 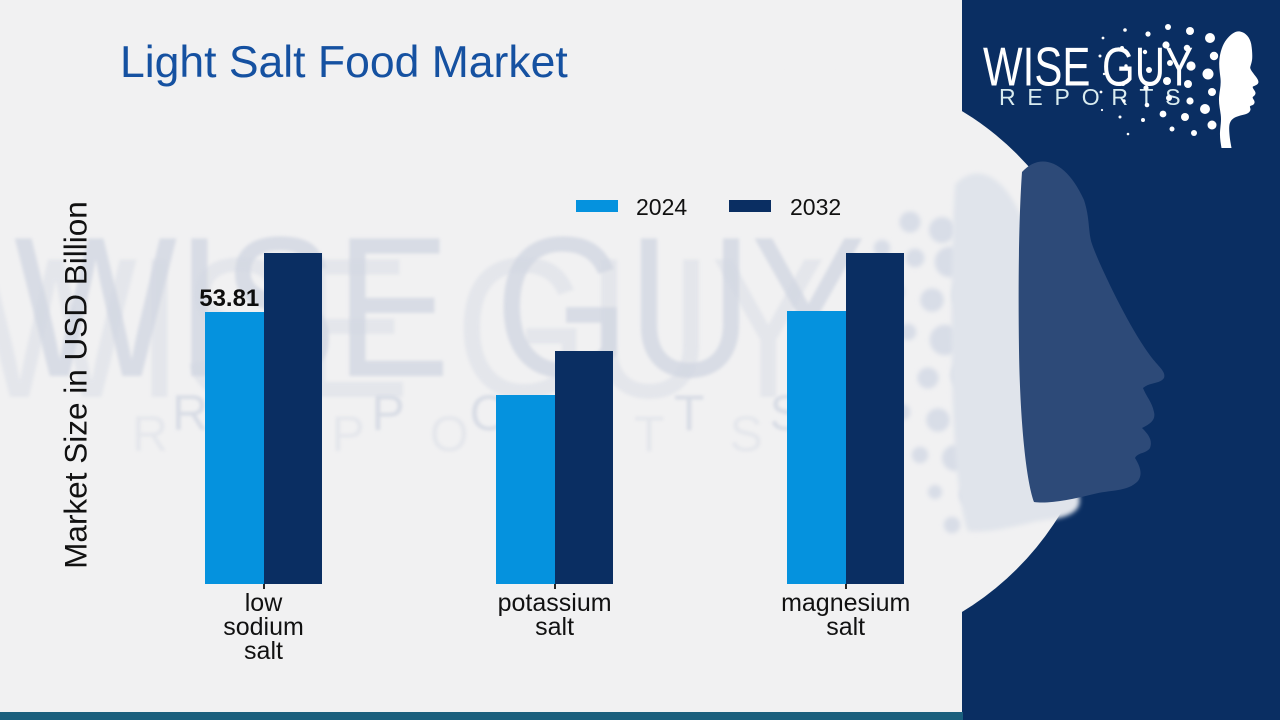 I want to click on x-tick-label: low sodium salt, so click(x=263, y=627).